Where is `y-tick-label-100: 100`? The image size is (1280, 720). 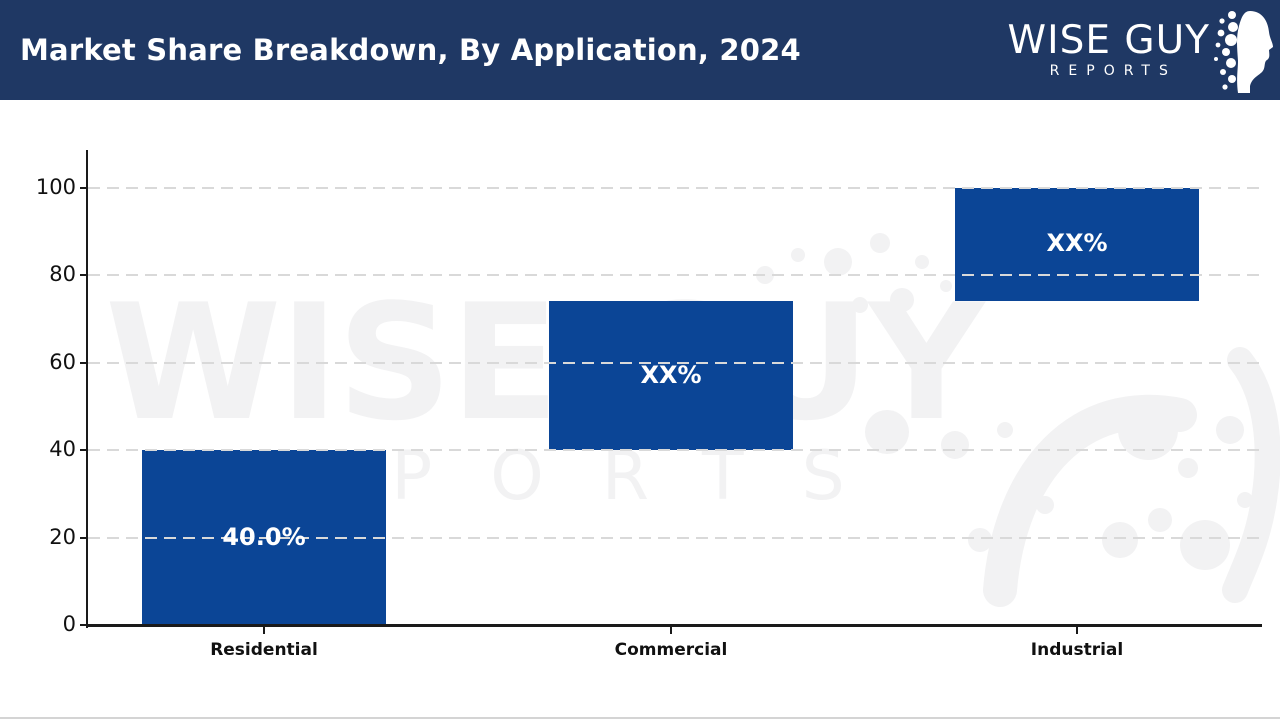
y-tick-label-100: 100 is located at coordinates (55, 186).